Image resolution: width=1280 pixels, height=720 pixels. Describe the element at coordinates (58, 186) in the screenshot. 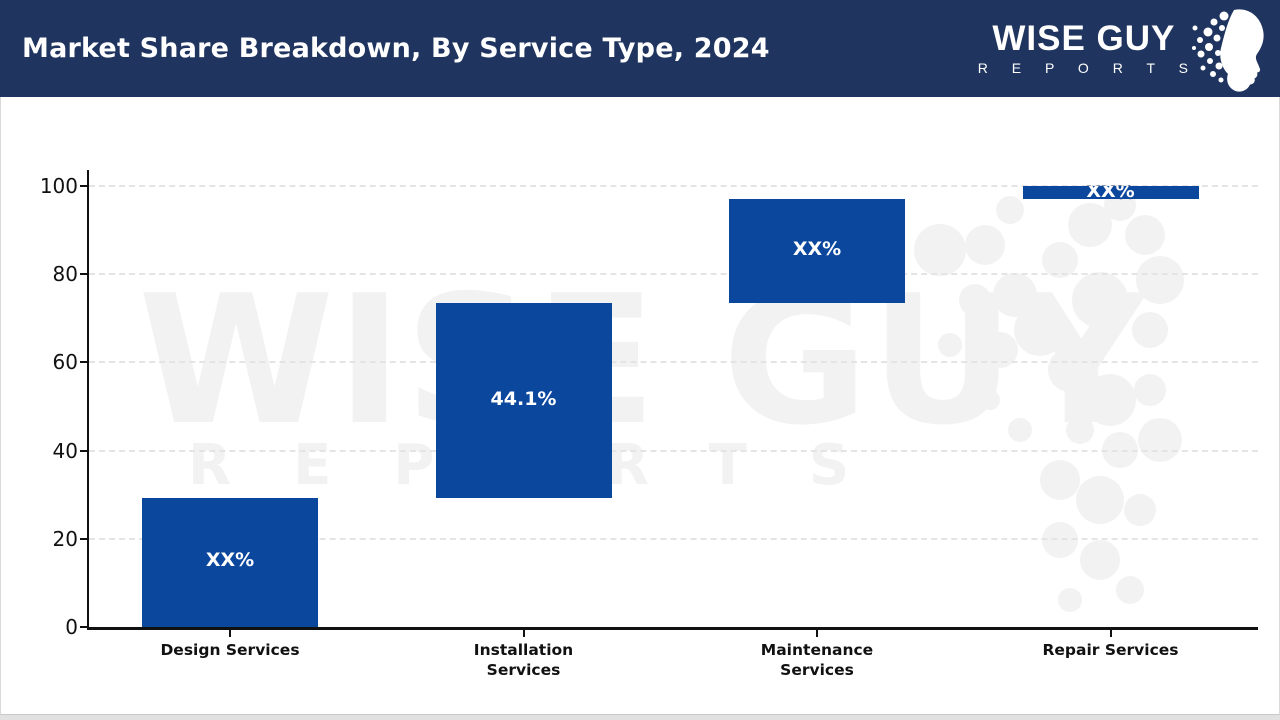

I see `y-tick-label-100: 100` at that location.